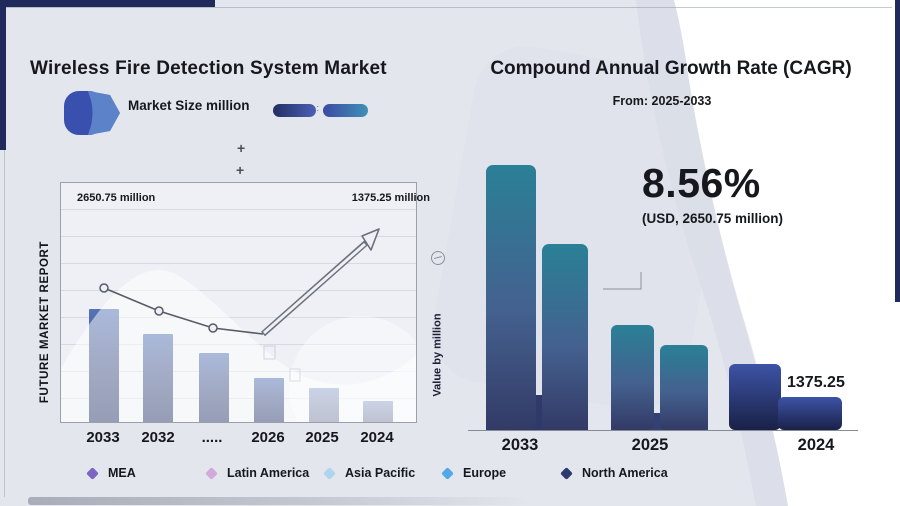 This screenshot has height=506, width=900. Describe the element at coordinates (565, 337) in the screenshot. I see `bar-2033-secondary` at that location.